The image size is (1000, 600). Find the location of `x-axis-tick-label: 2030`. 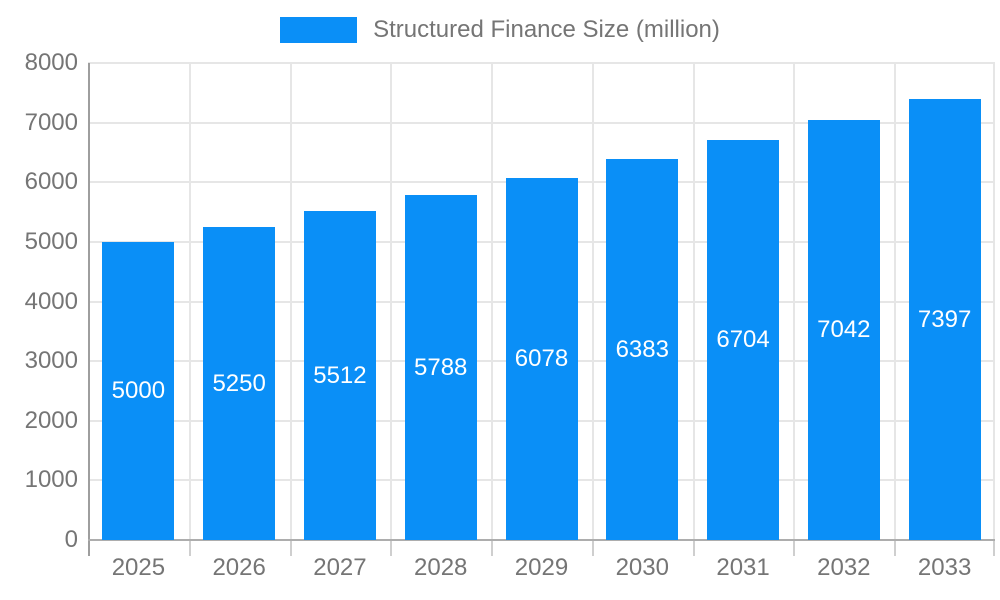

x-axis-tick-label: 2030 is located at coordinates (642, 567).